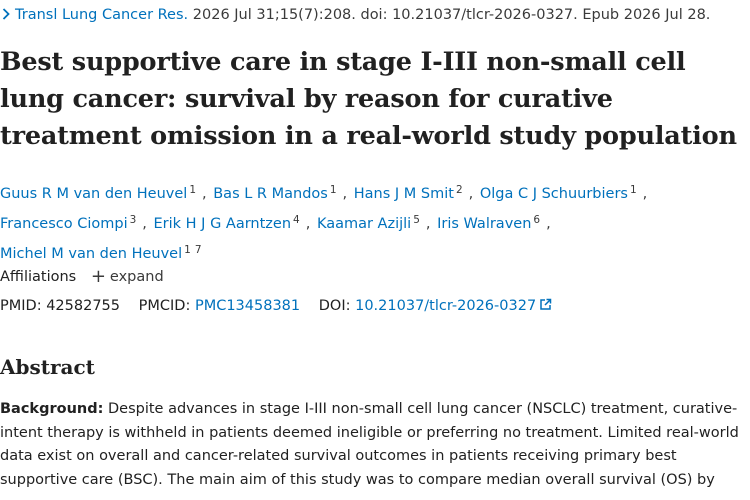 The height and width of the screenshot is (500, 750). I want to click on affiliation-ref: 4, so click(296, 220).